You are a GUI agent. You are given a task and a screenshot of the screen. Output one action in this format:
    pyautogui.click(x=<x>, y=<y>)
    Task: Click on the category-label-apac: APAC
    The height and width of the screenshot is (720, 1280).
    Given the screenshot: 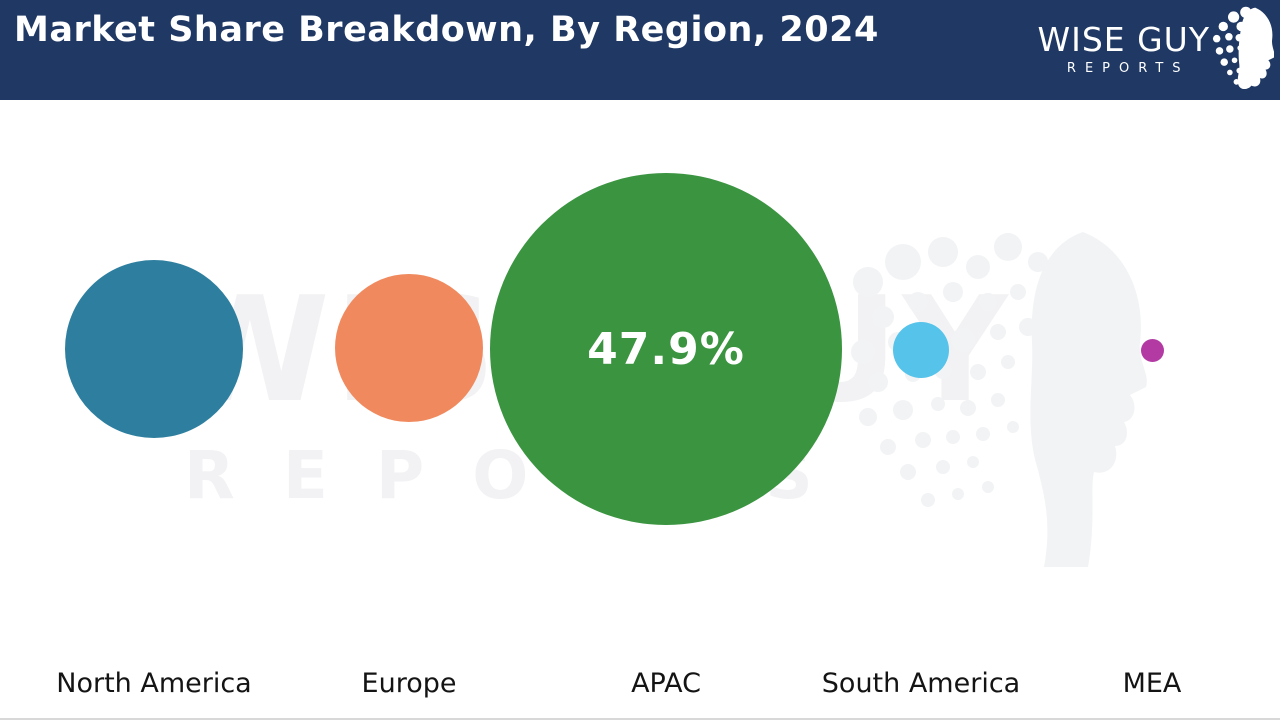 What is the action you would take?
    pyautogui.click(x=666, y=683)
    